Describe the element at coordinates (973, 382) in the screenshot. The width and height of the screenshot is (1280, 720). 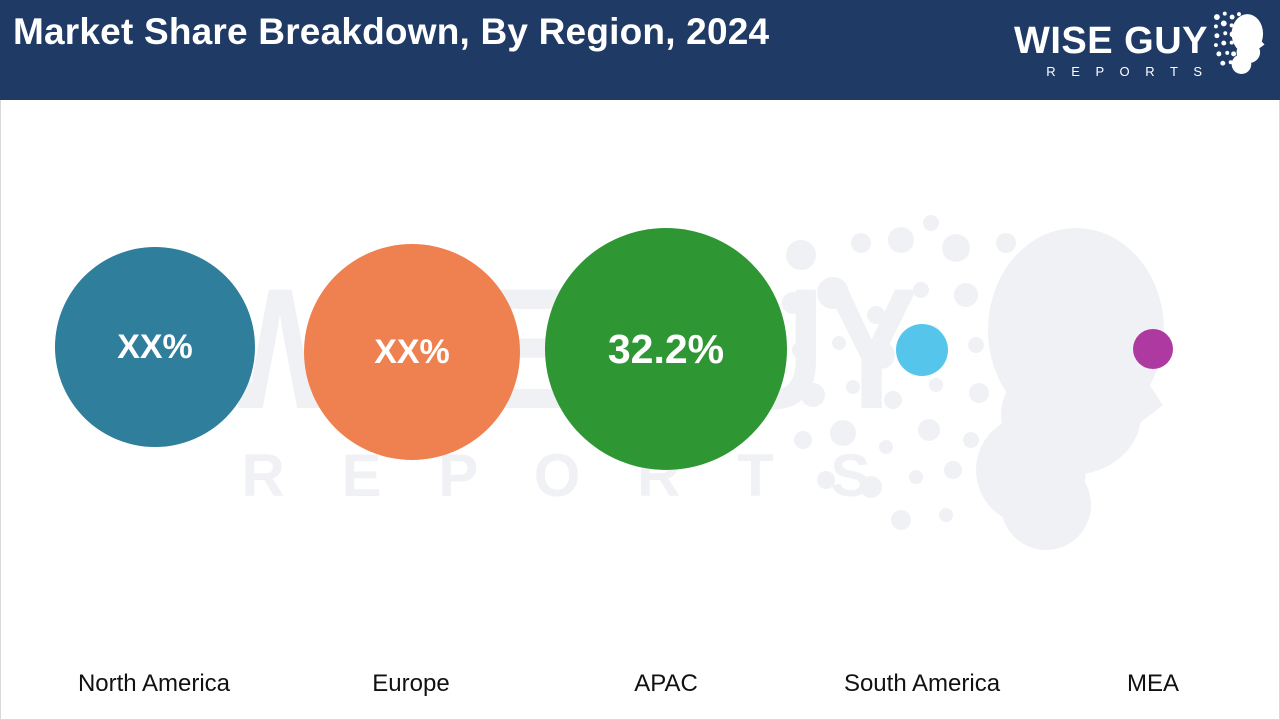
I see `watermark-head-icon` at that location.